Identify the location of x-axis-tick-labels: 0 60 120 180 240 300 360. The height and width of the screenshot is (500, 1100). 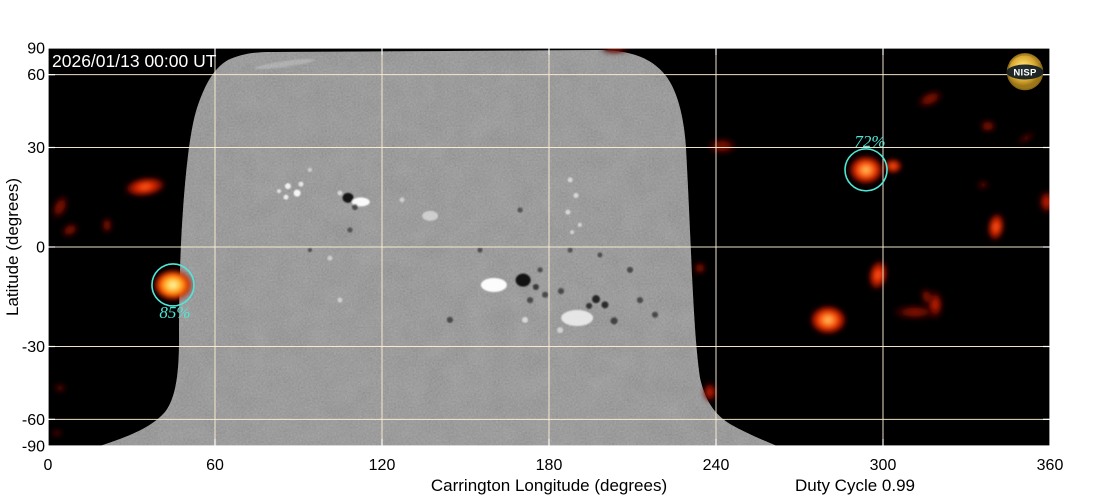
(554, 465).